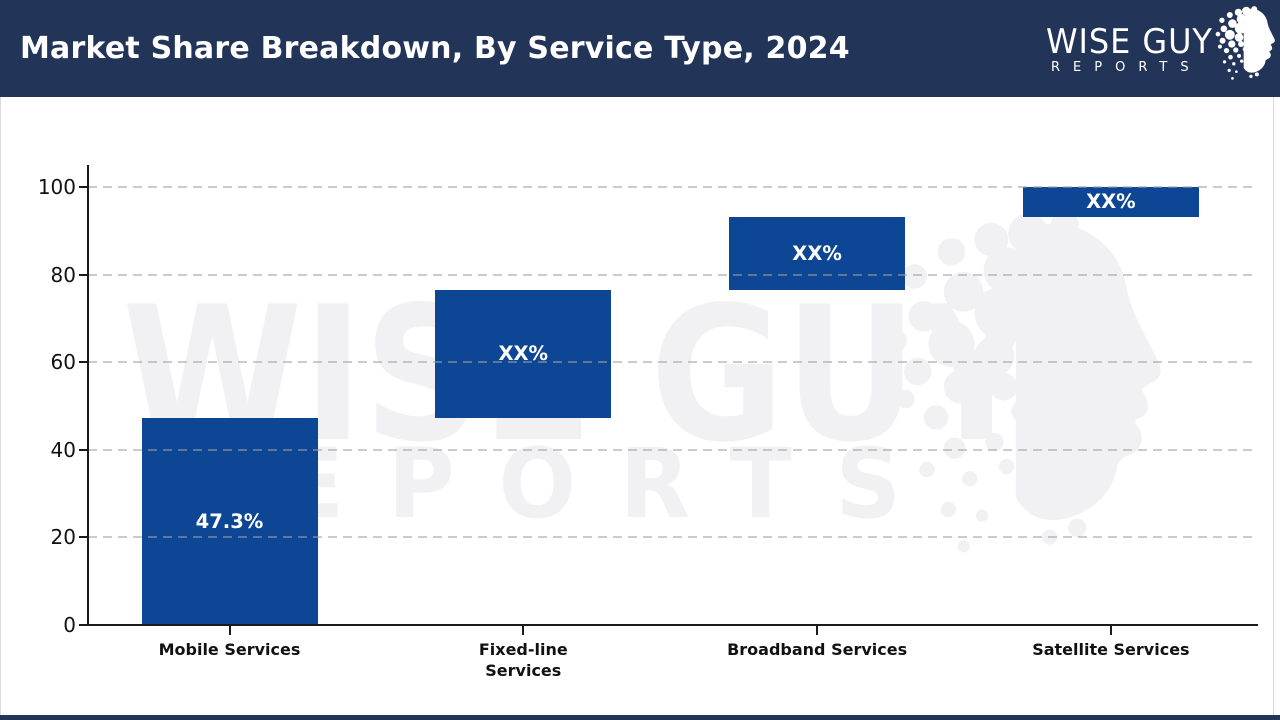 The width and height of the screenshot is (1280, 720). I want to click on y-tick-label: 20, so click(63, 537).